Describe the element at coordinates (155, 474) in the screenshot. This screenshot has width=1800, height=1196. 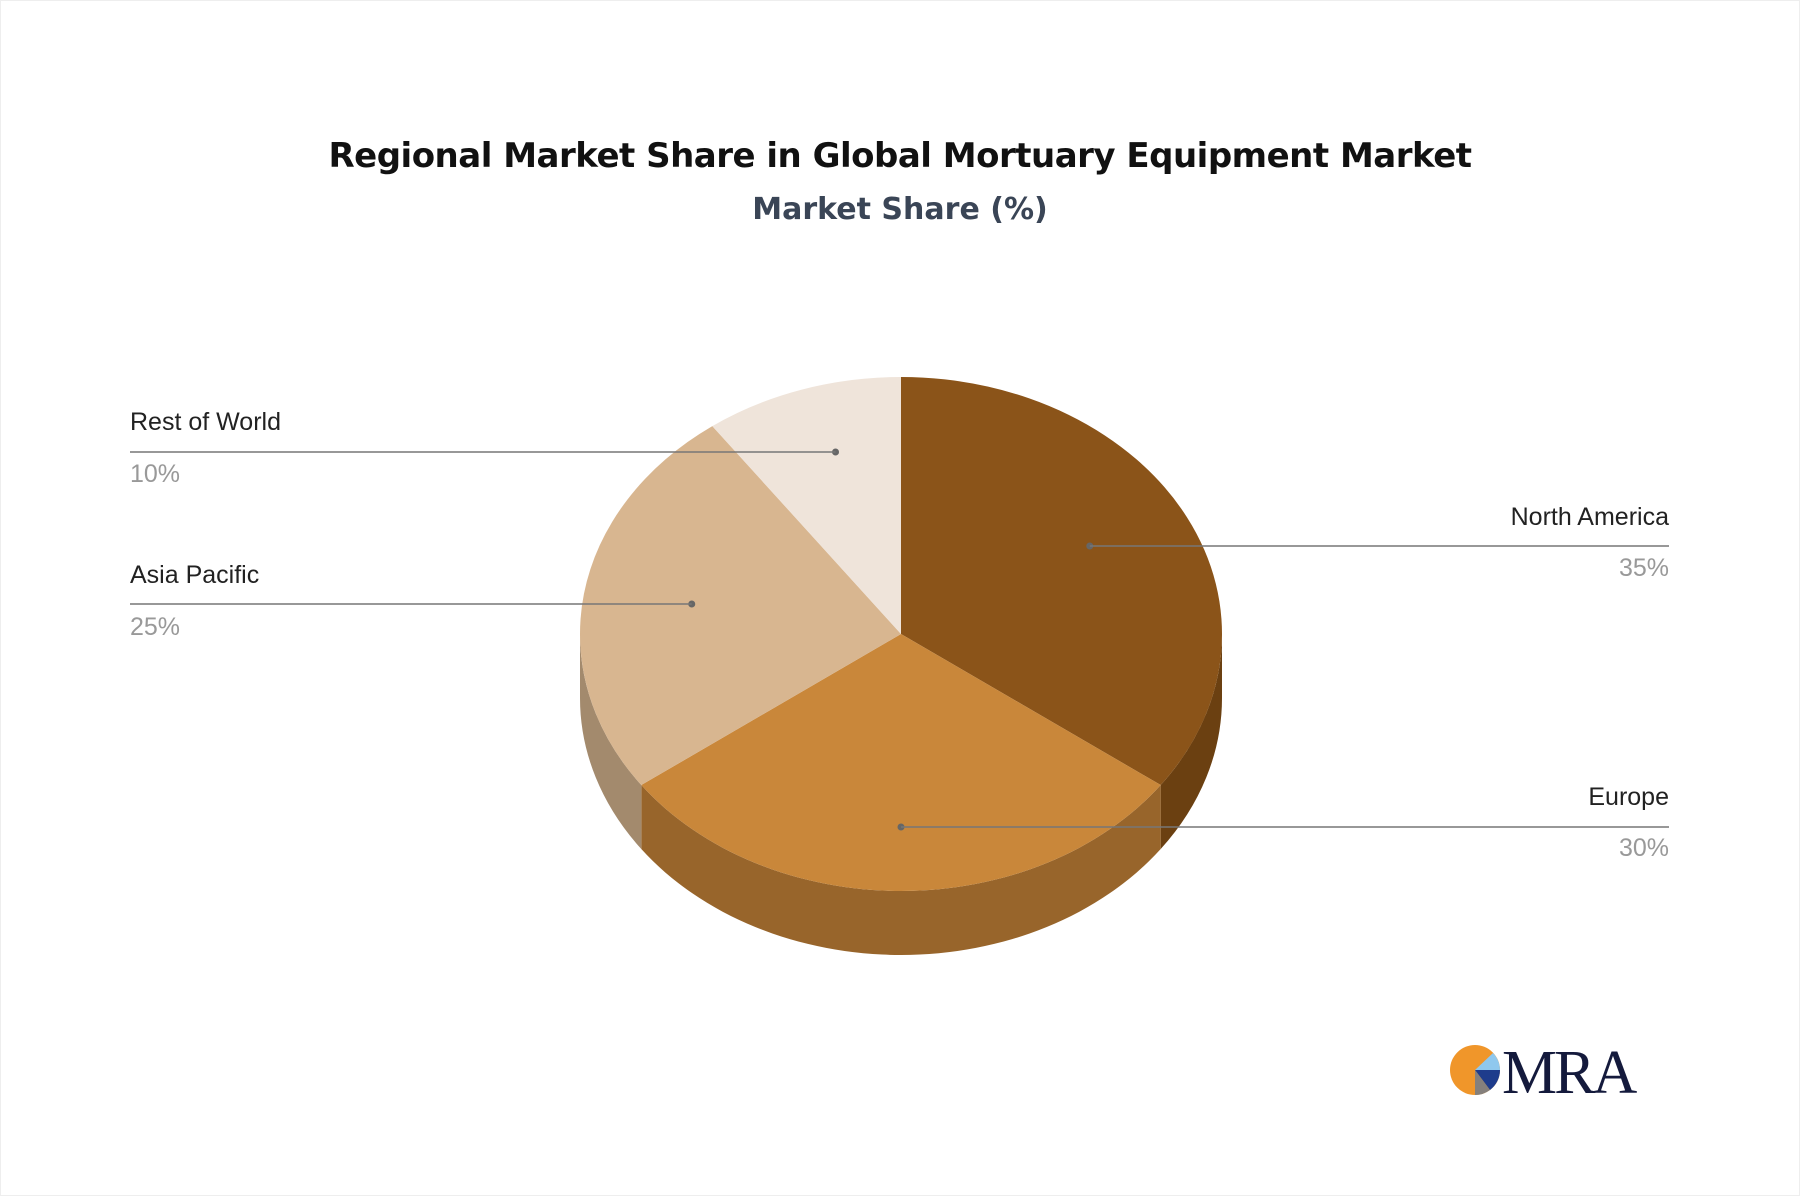
I see `slice-value-label: 10%` at that location.